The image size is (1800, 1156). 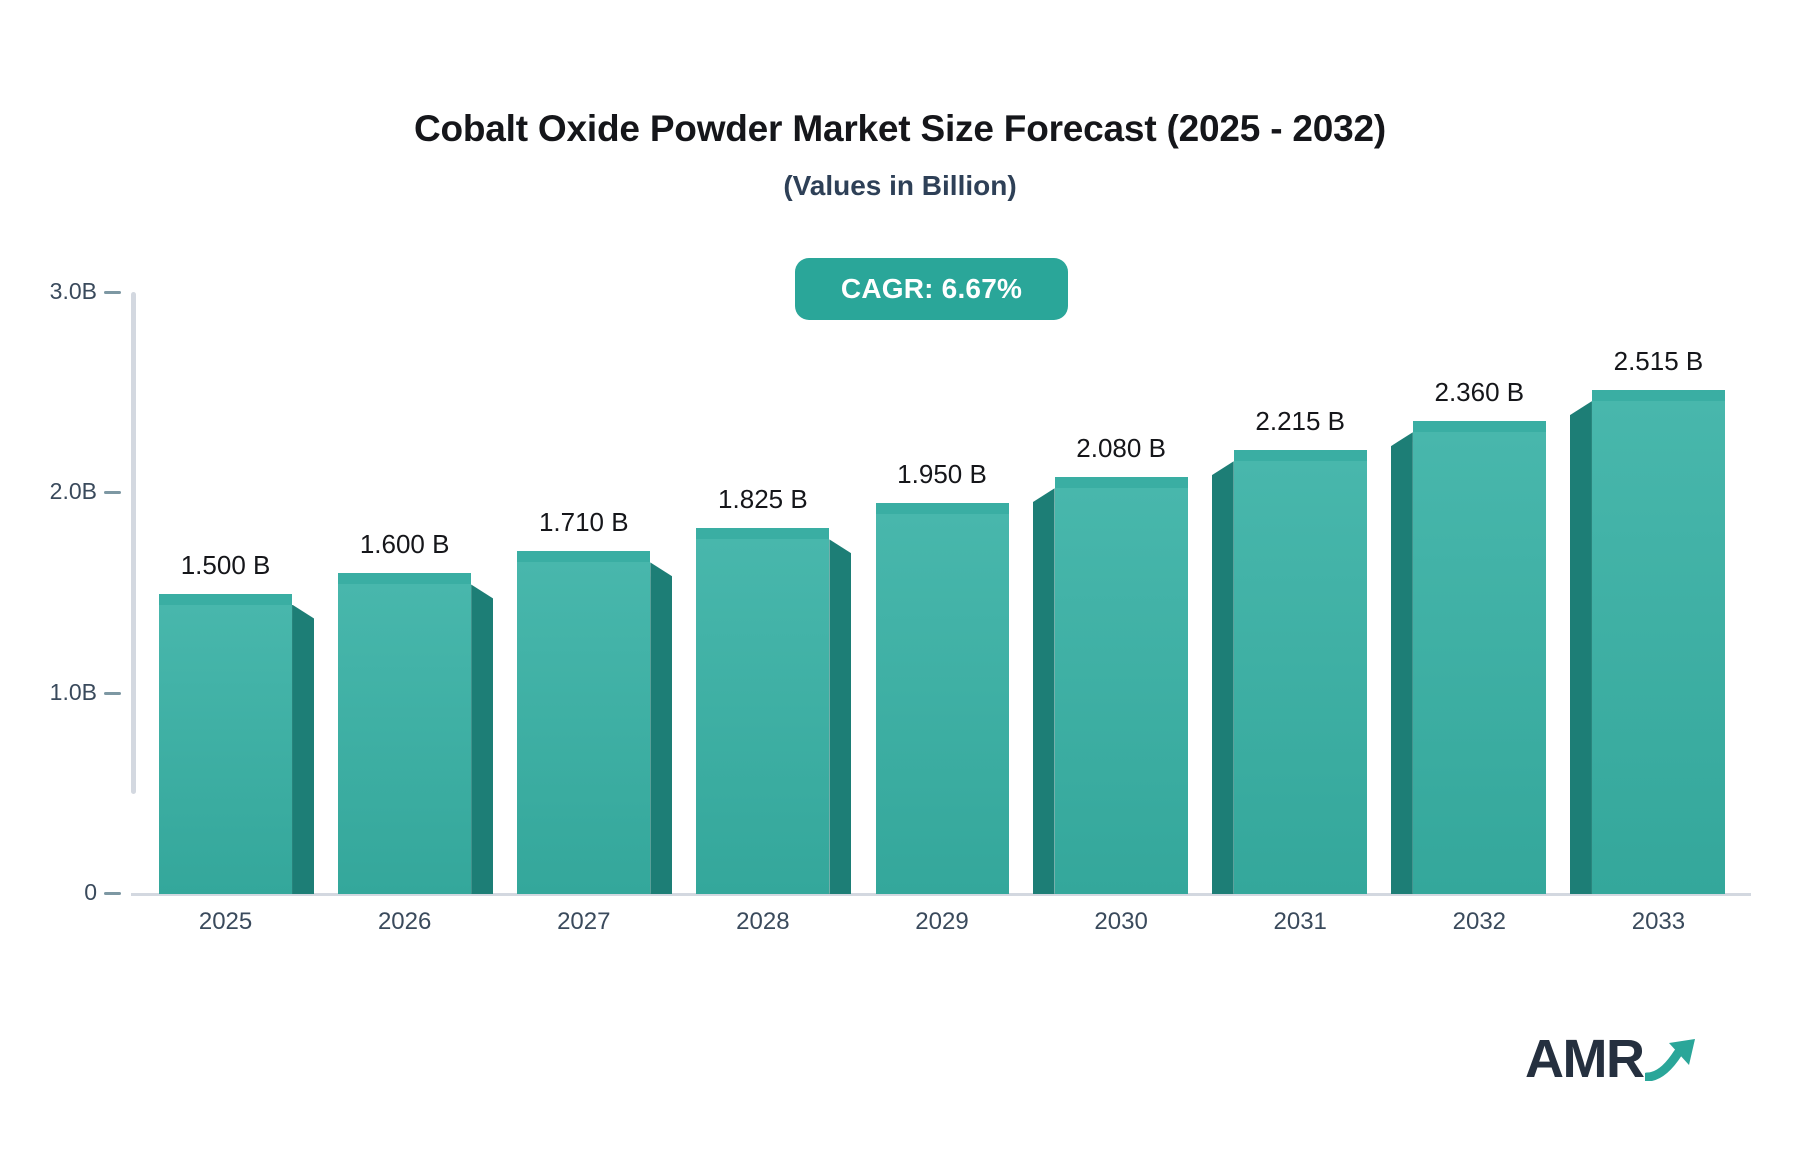 I want to click on x-axis-tick-label: 2029, so click(x=942, y=921).